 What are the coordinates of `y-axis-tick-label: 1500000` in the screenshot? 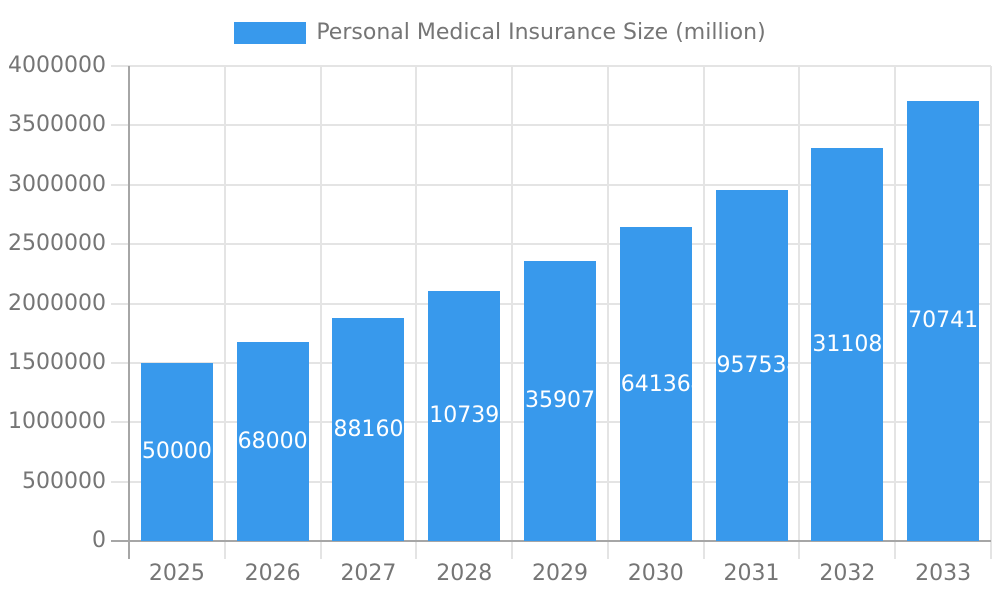 It's located at (57, 362).